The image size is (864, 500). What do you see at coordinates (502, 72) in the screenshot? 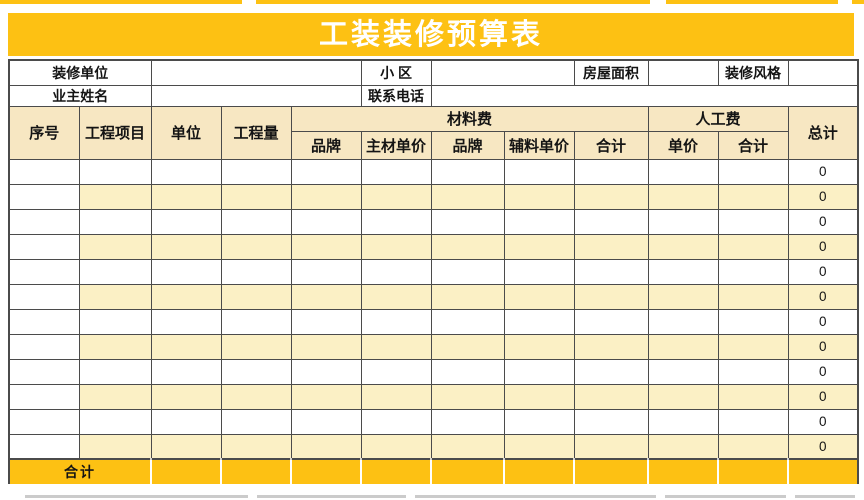
I see `community-field` at bounding box center [502, 72].